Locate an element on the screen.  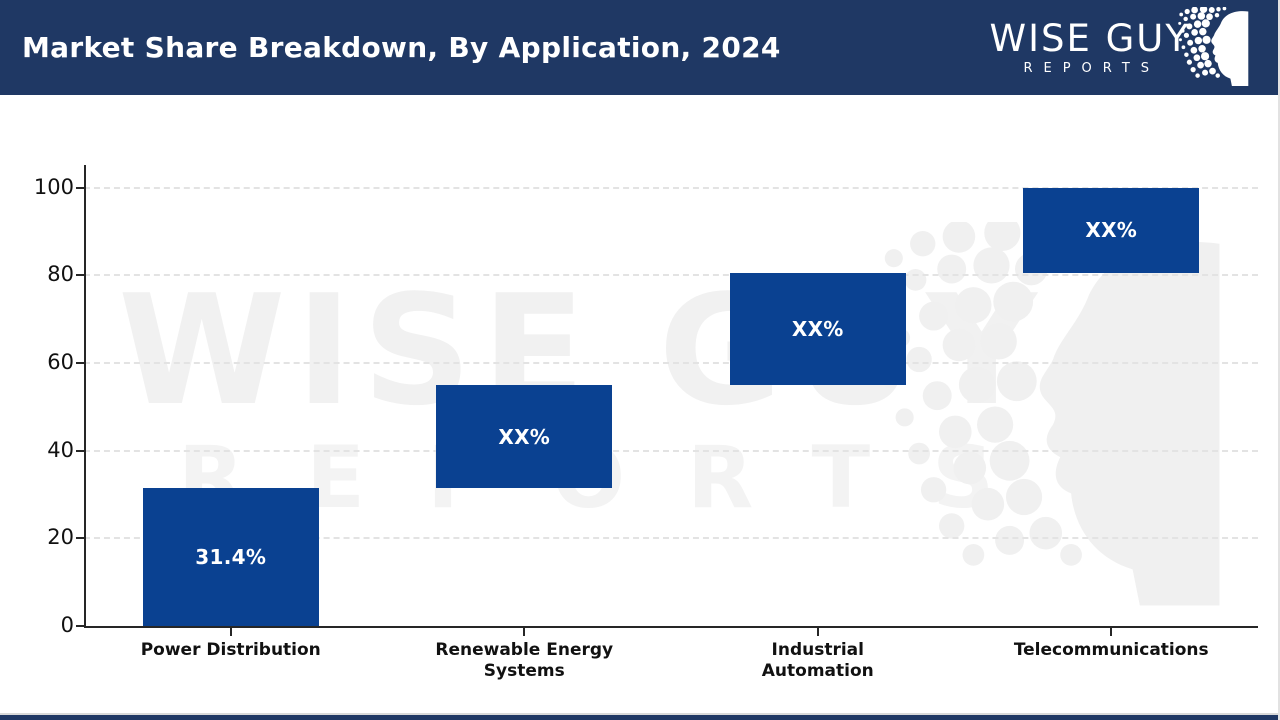
bar-value-label-telecommunications: XX% is located at coordinates (1111, 230).